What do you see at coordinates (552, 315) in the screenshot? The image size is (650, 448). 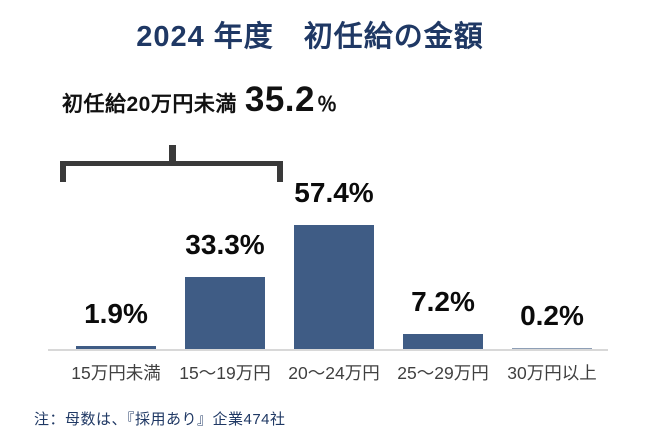 I see `bar-value-label: 0.2%` at bounding box center [552, 315].